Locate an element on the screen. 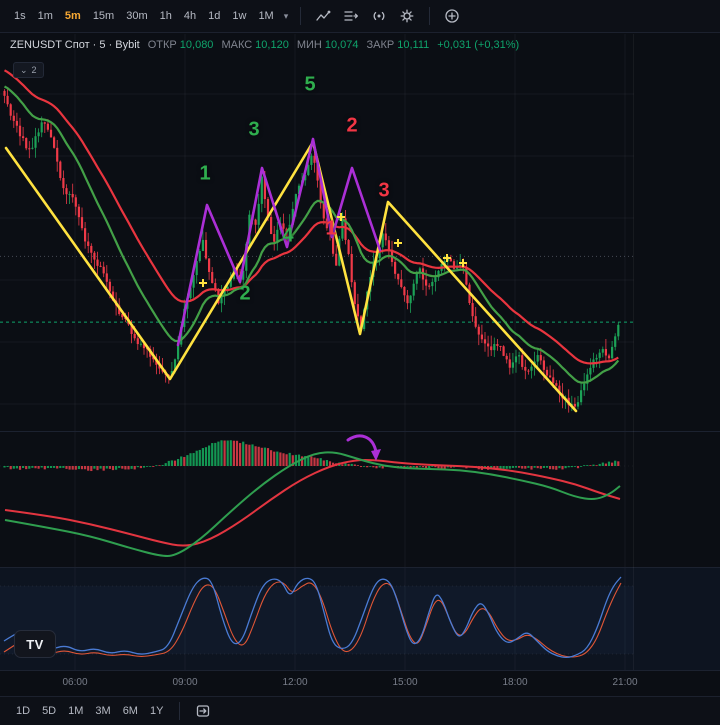 Image resolution: width=720 pixels, height=725 pixels. tradingview-logo-text: TV is located at coordinates (35, 644).